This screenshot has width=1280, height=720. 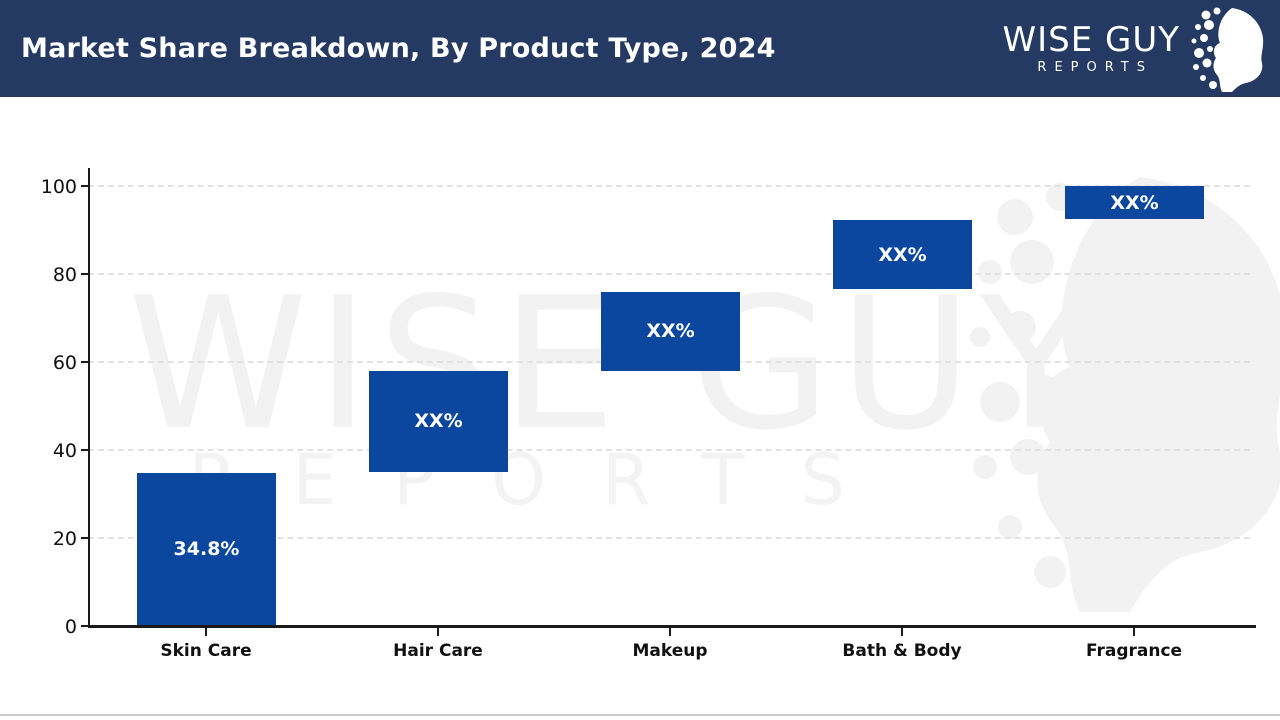 What do you see at coordinates (1091, 40) in the screenshot?
I see `logo-wordmark: WISE GUY` at bounding box center [1091, 40].